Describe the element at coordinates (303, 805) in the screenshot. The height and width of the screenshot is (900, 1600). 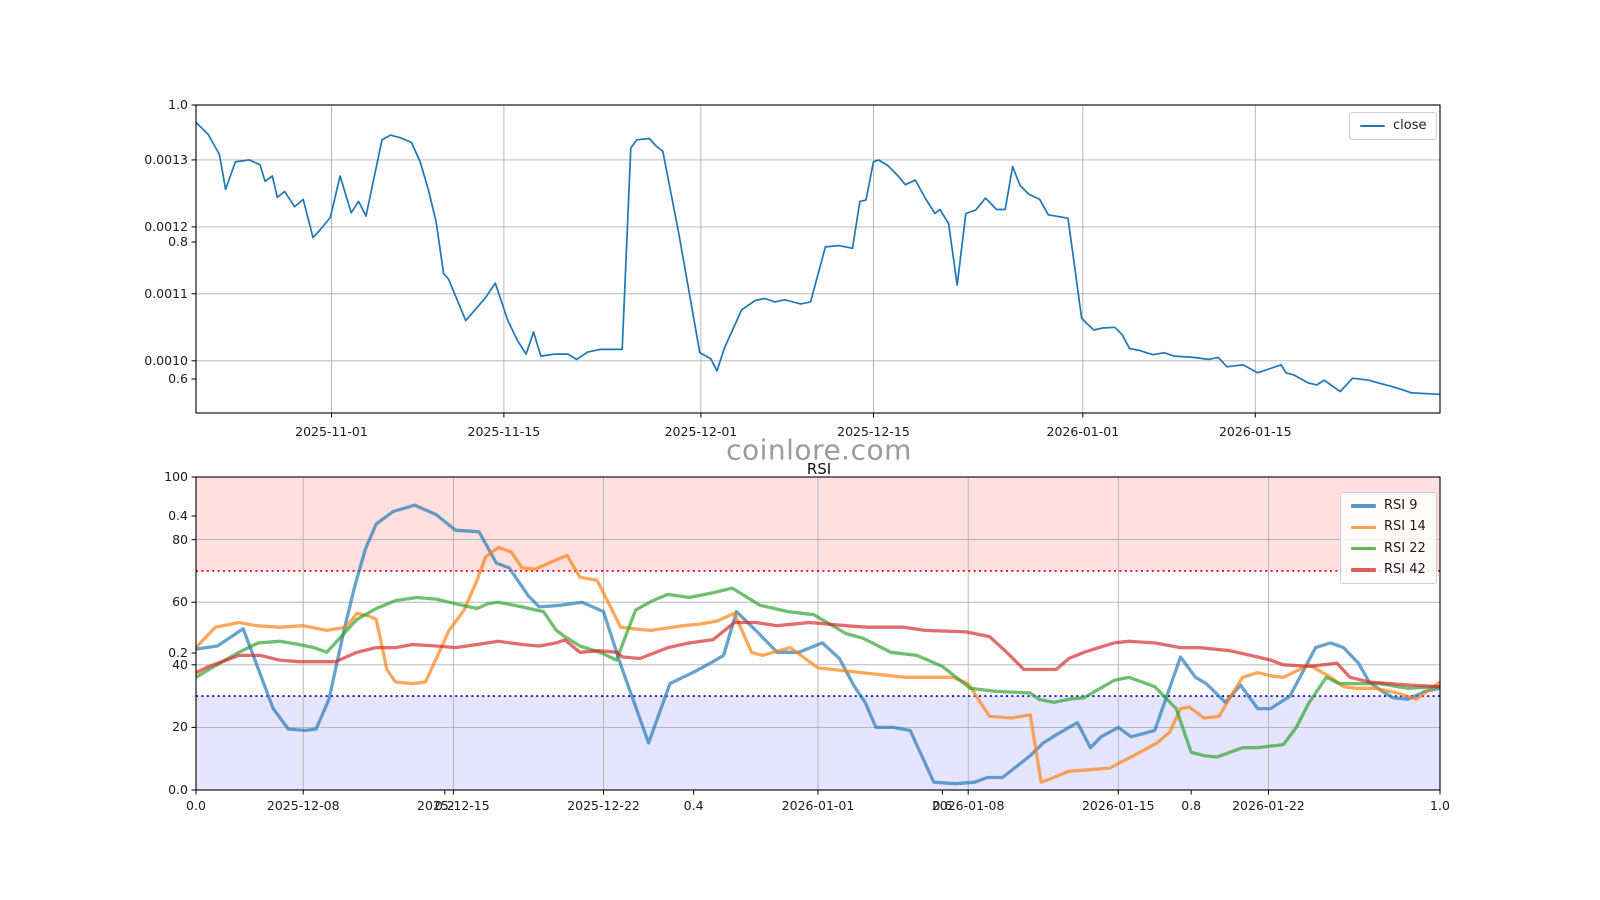
I see `rsi-x-tick-label: 2025-12-08` at that location.